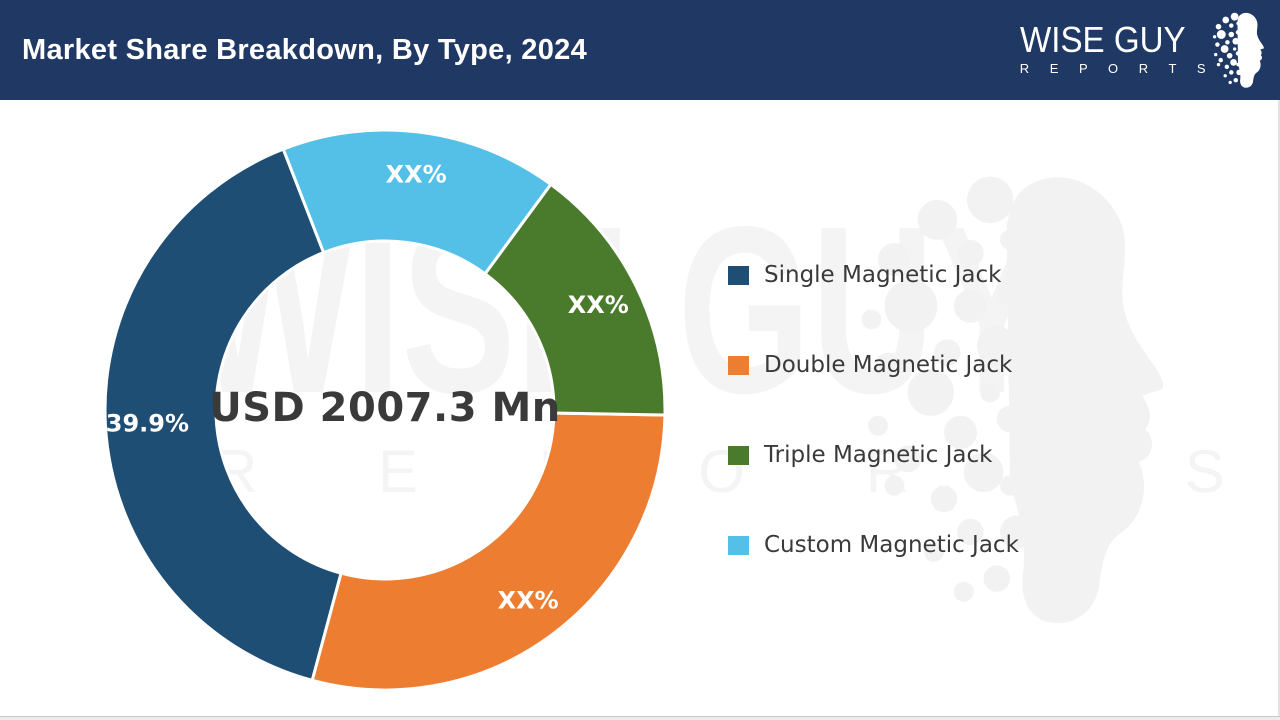  I want to click on segment-value-label-triple-magnetic-jack: XX%, so click(598, 305).